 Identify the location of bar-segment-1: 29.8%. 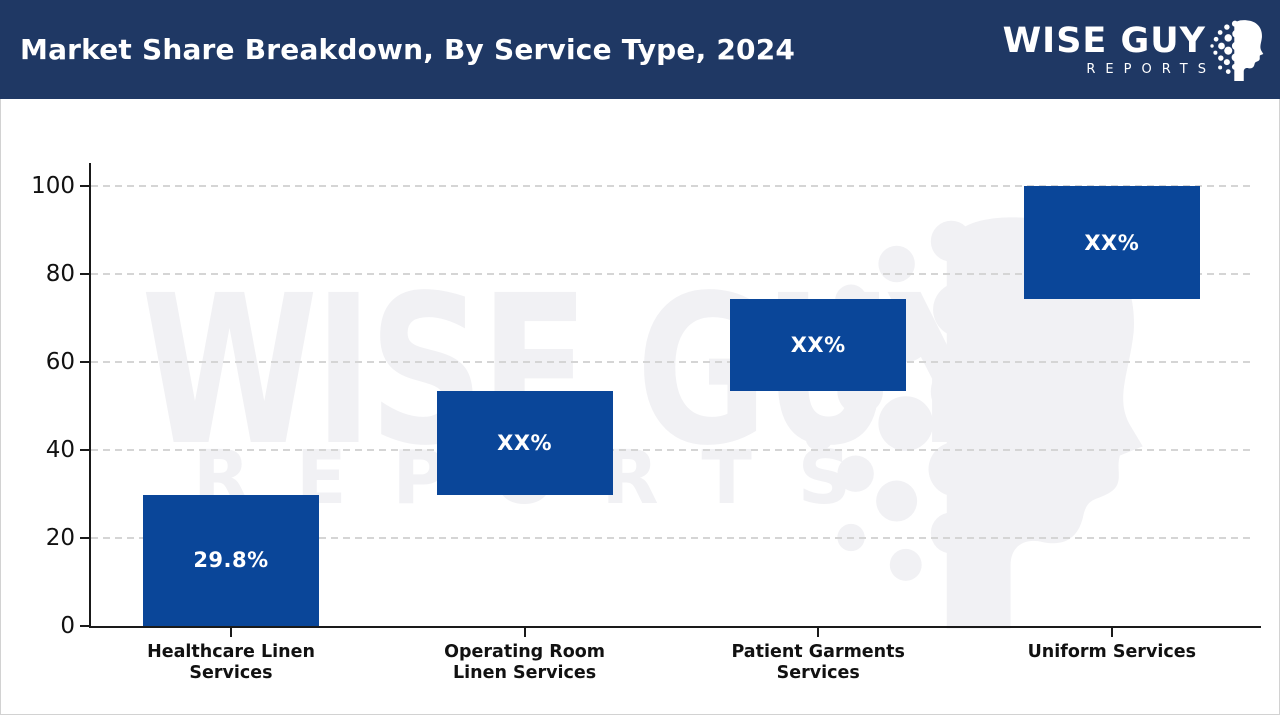
(231, 560).